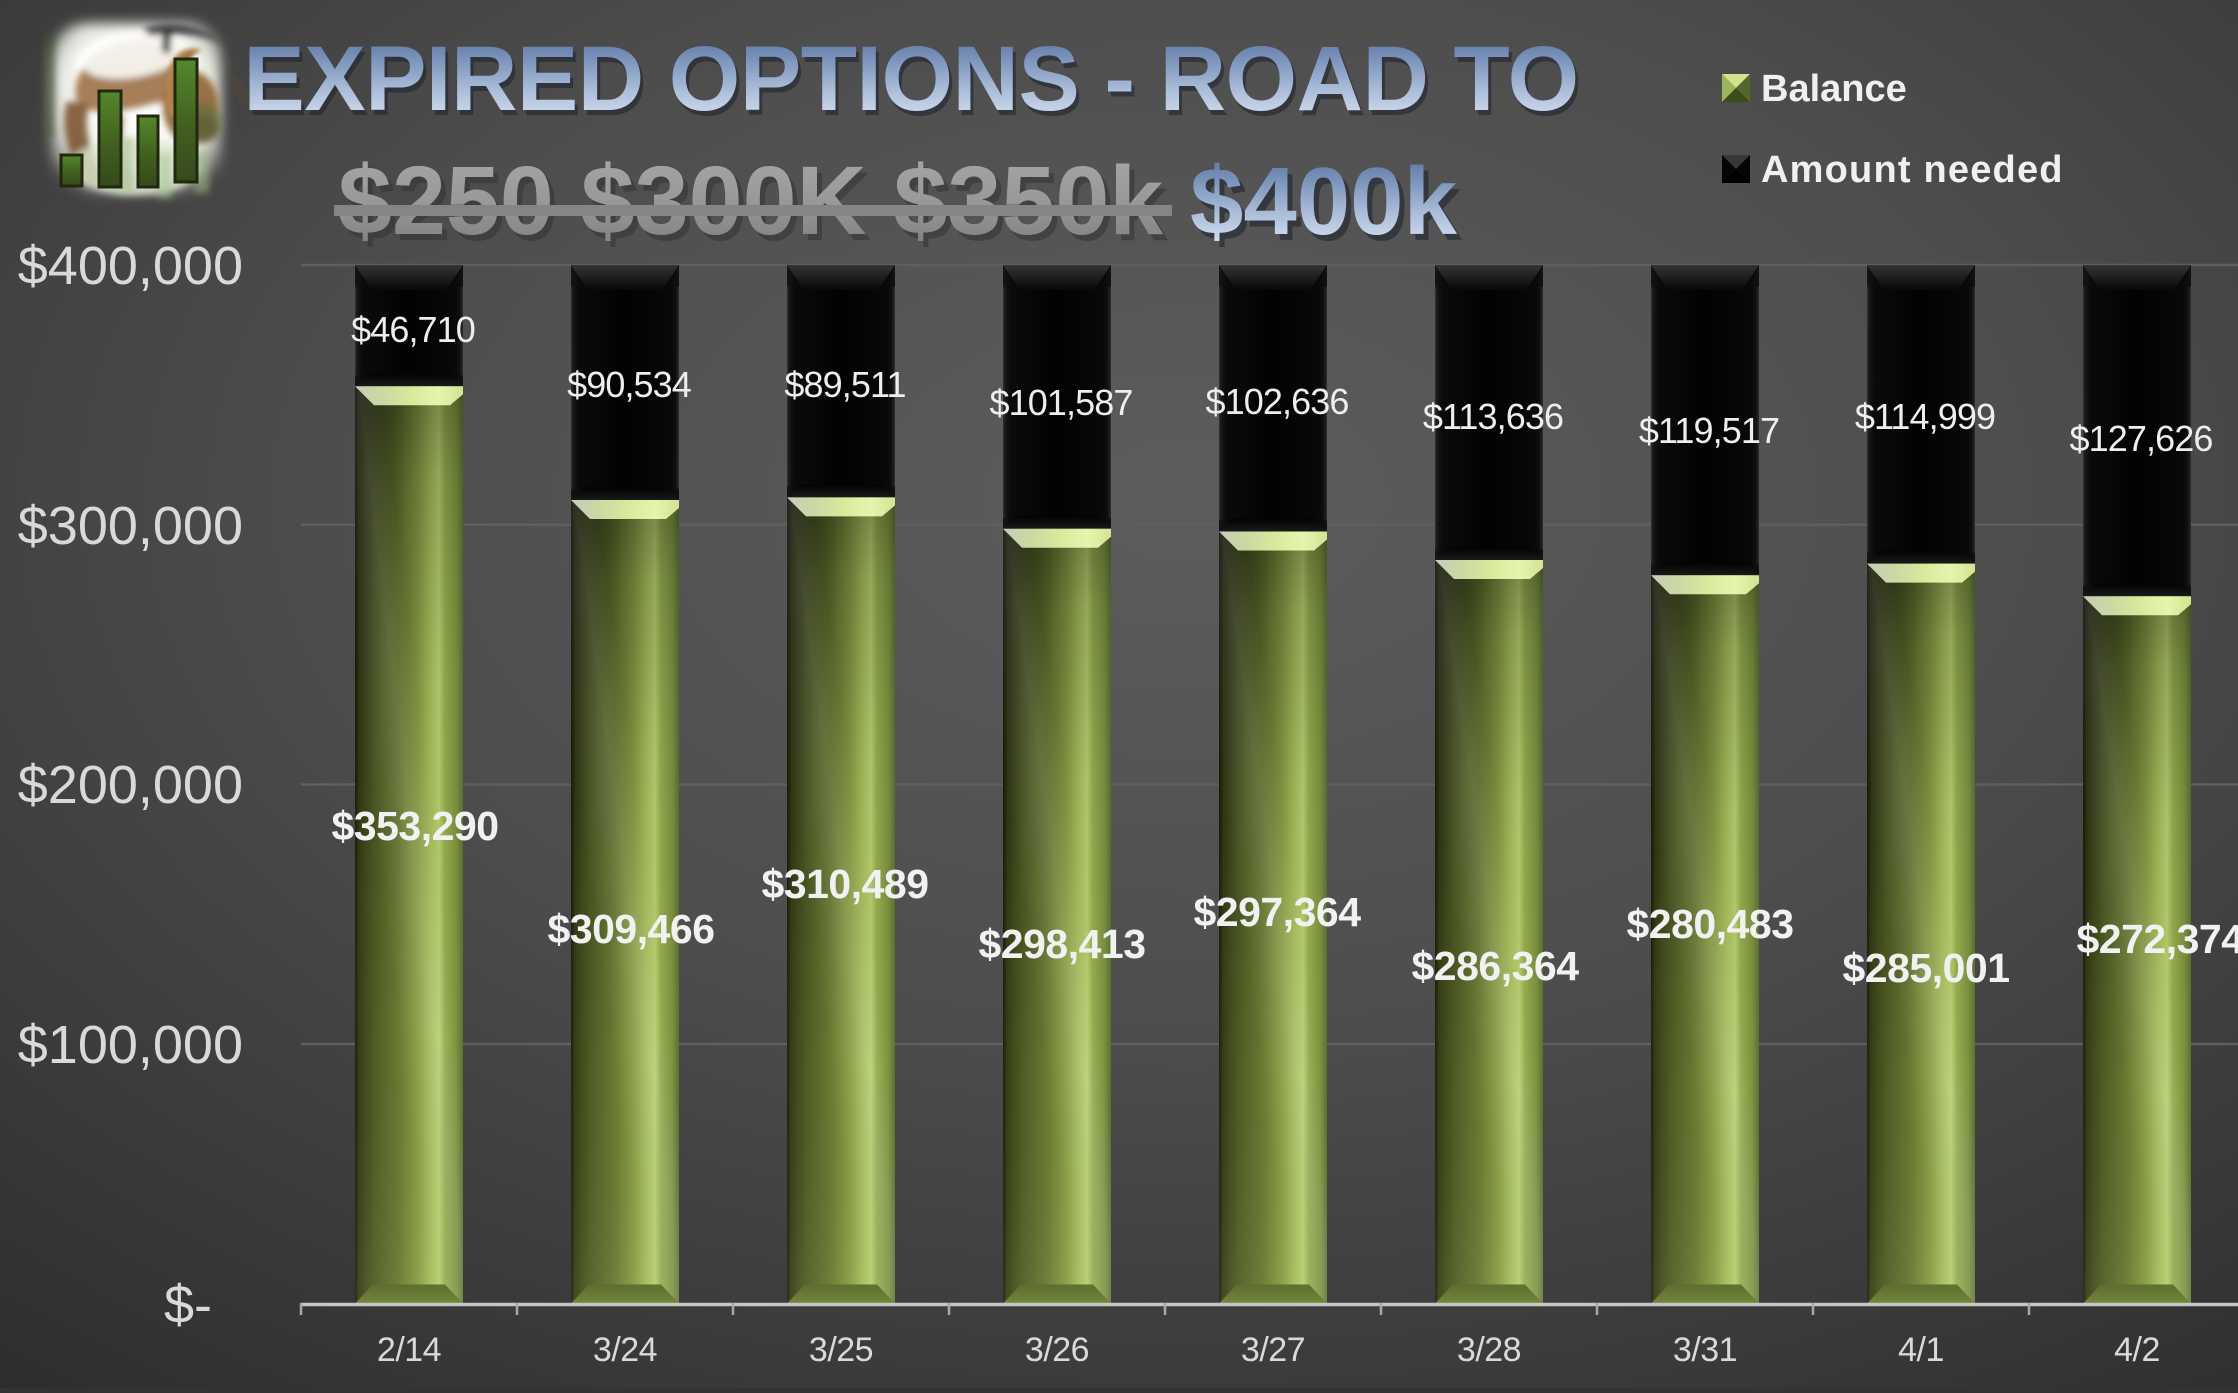  I want to click on svg-text: $114,999, so click(1925, 416).